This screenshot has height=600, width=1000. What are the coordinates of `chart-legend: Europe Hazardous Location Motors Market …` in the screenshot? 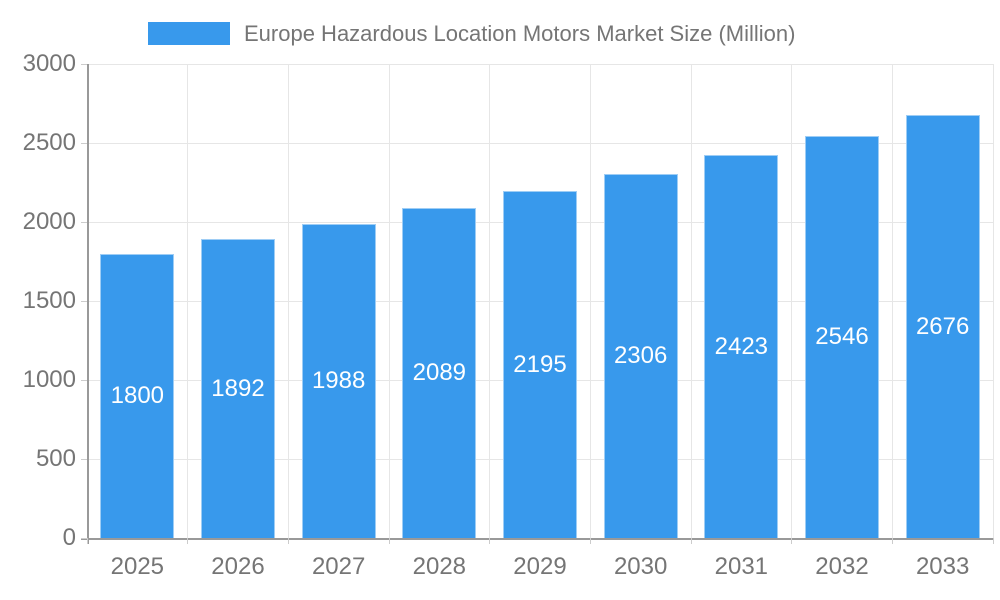 It's located at (471, 33).